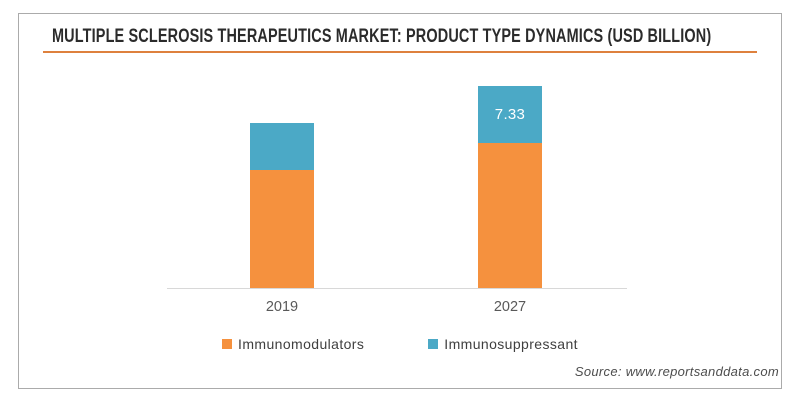  What do you see at coordinates (400, 52) in the screenshot?
I see `title-underline` at bounding box center [400, 52].